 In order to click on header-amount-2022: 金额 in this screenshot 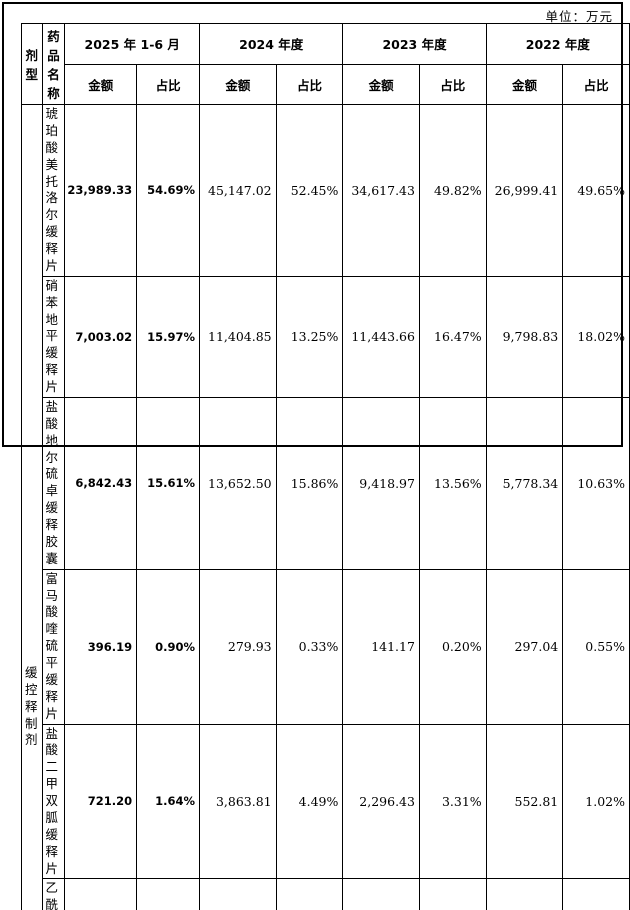, I will do `click(524, 84)`.